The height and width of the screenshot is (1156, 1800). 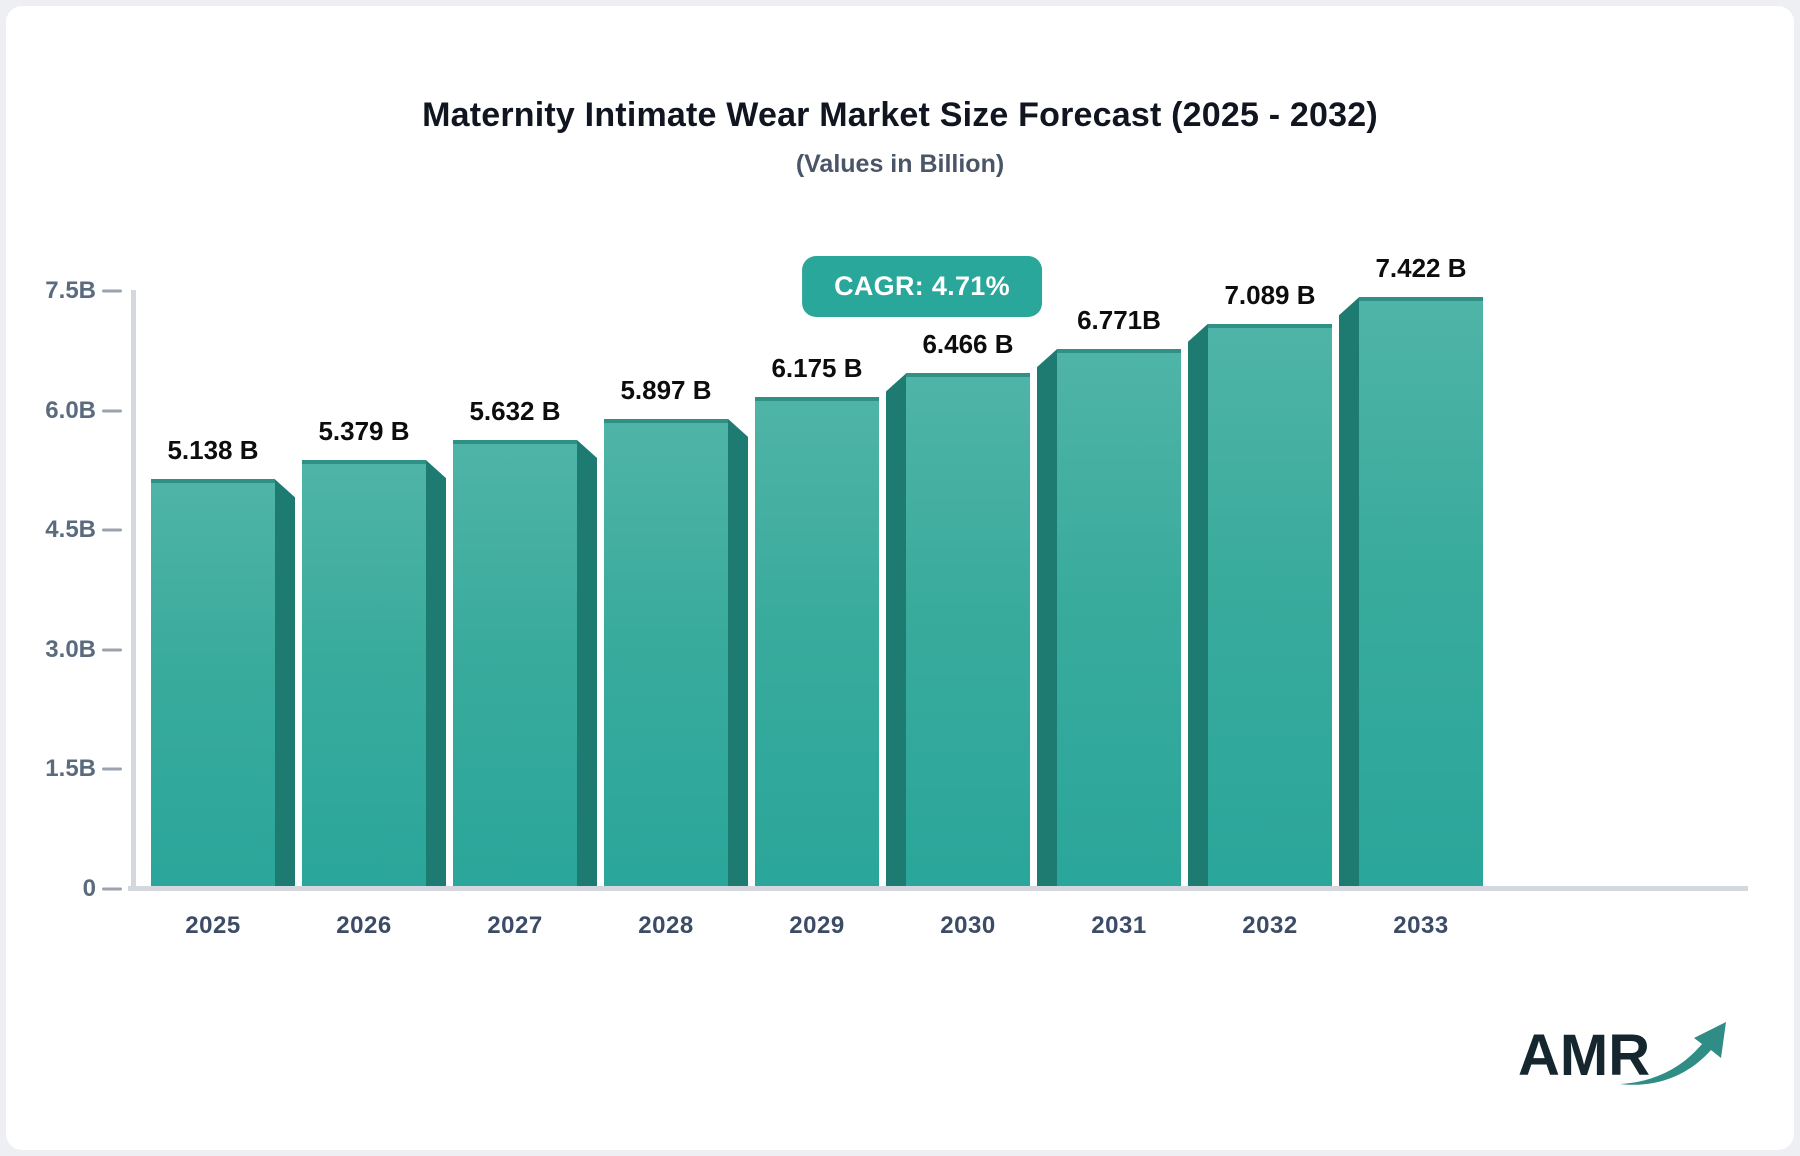 What do you see at coordinates (364, 431) in the screenshot?
I see `bar-value-label-2026: 5.379 B` at bounding box center [364, 431].